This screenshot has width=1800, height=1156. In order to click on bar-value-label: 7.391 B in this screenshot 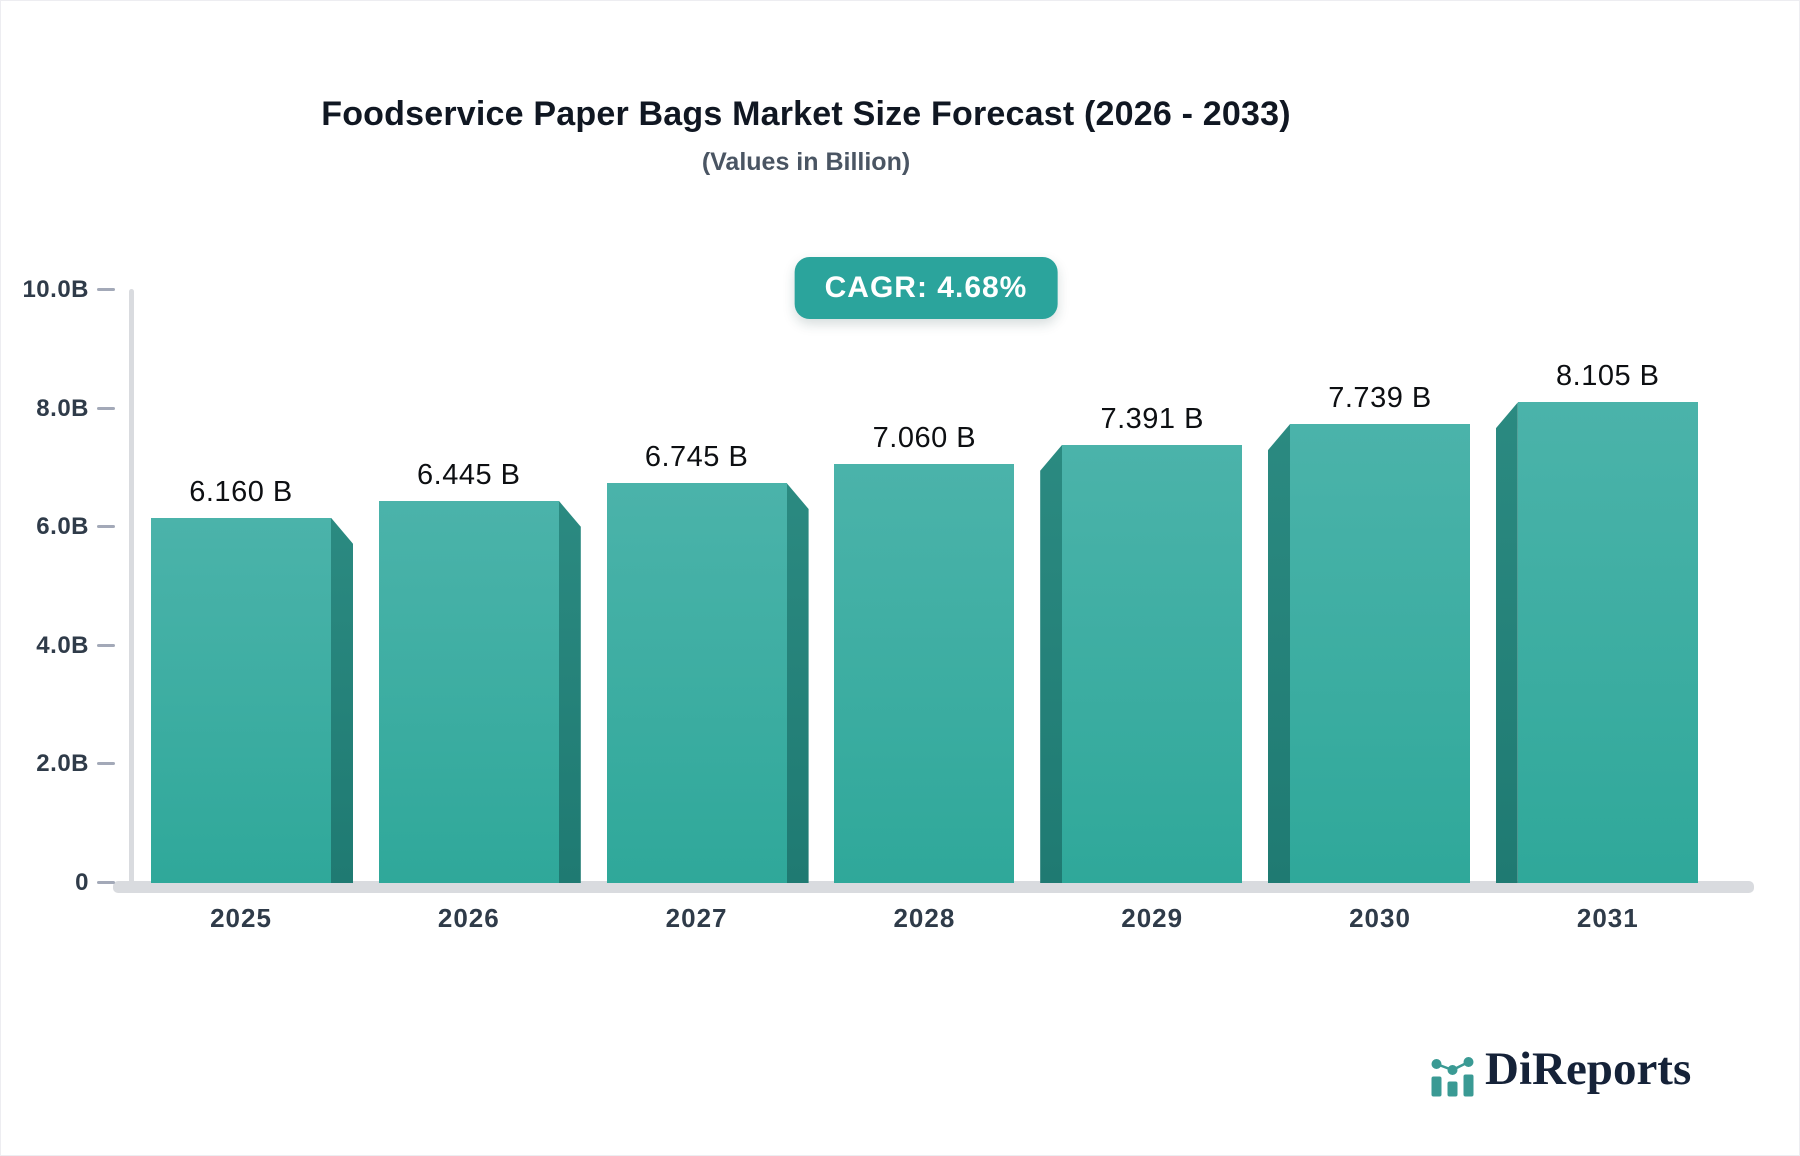, I will do `click(1152, 418)`.